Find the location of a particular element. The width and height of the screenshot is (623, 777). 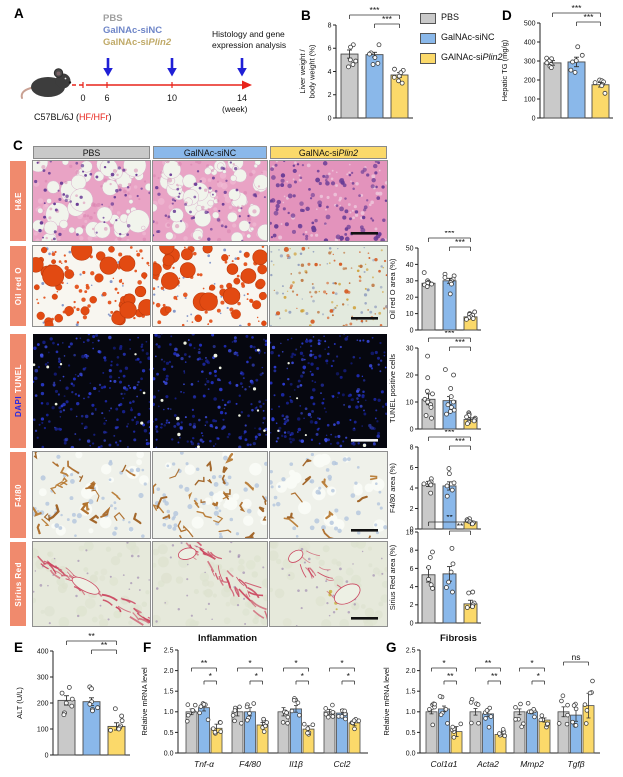

svg-text: 2.0 is located at coordinates (169, 671).